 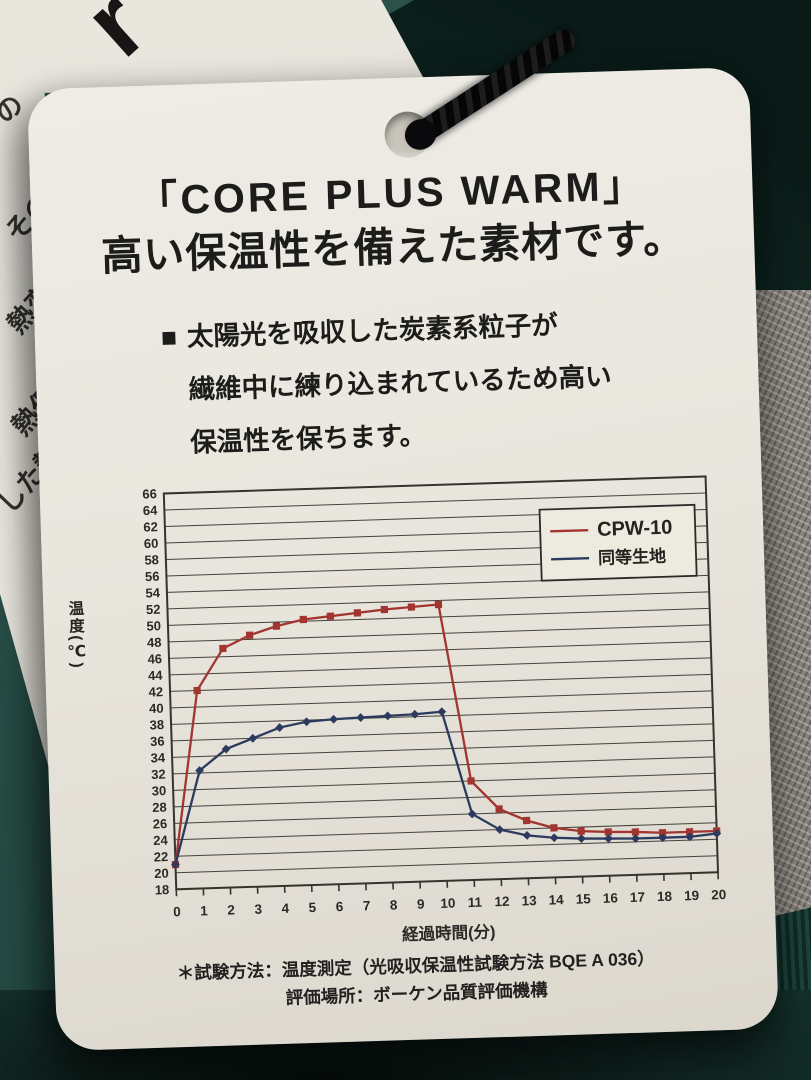 I want to click on svg-text: 34, so click(x=158, y=757).